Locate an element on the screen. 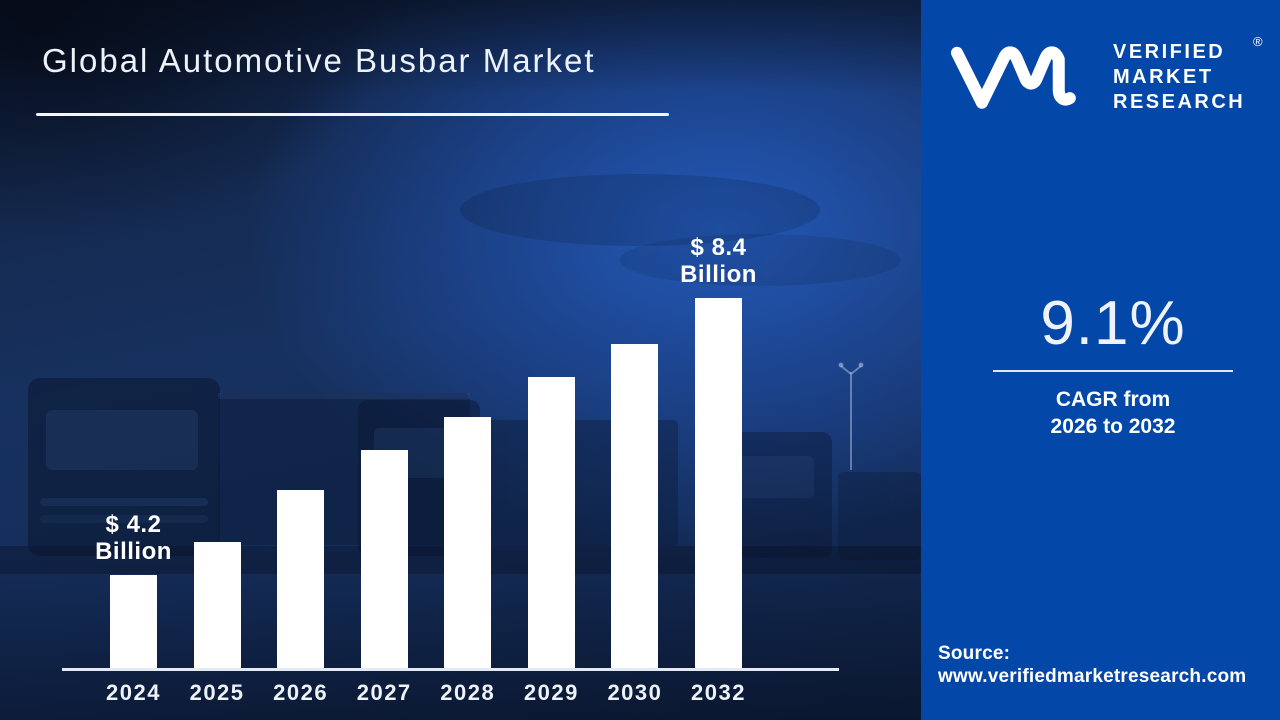  x-axis-label-2032: 2032 is located at coordinates (718, 692).